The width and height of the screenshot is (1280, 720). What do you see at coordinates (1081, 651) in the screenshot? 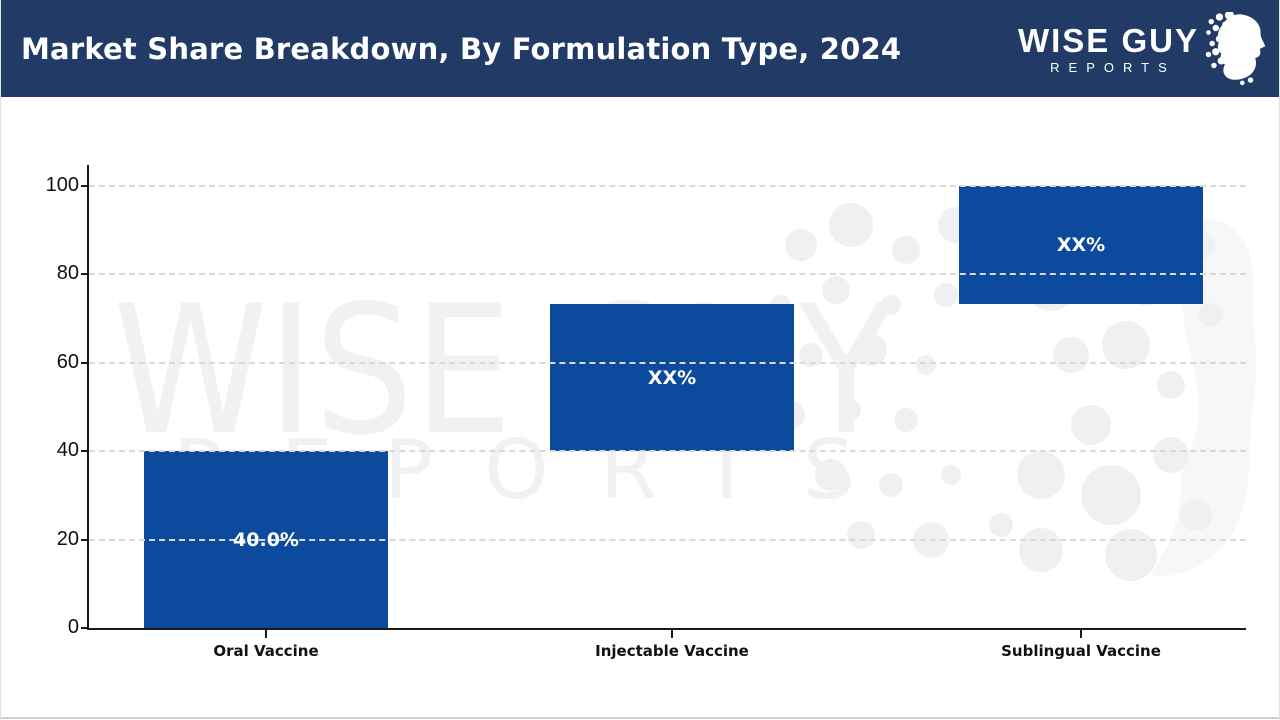
I see `x-category-label: Sublingual Vaccine` at bounding box center [1081, 651].